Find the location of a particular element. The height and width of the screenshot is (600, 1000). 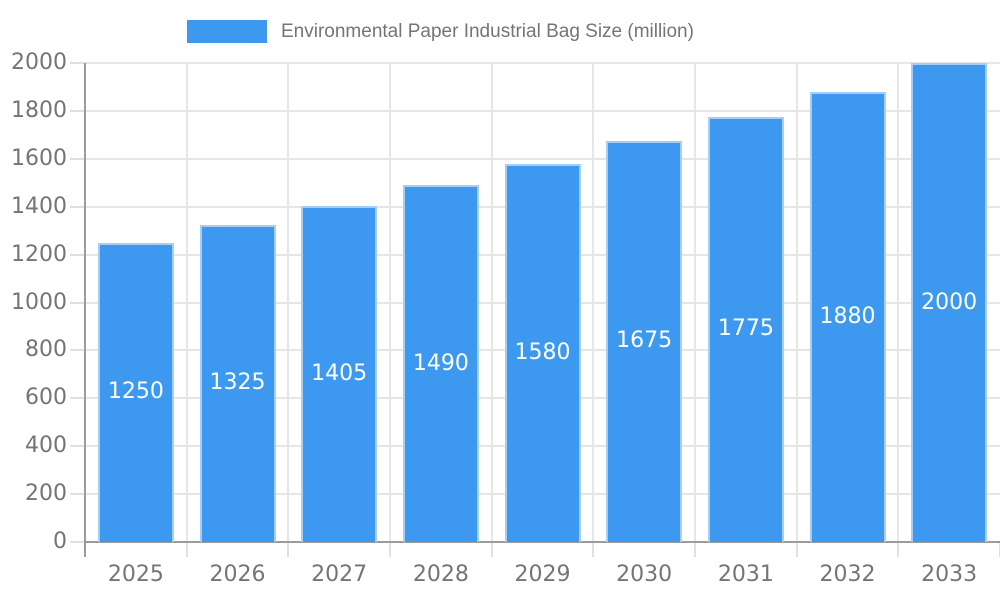

bar-label-2032: 1880 is located at coordinates (847, 316).